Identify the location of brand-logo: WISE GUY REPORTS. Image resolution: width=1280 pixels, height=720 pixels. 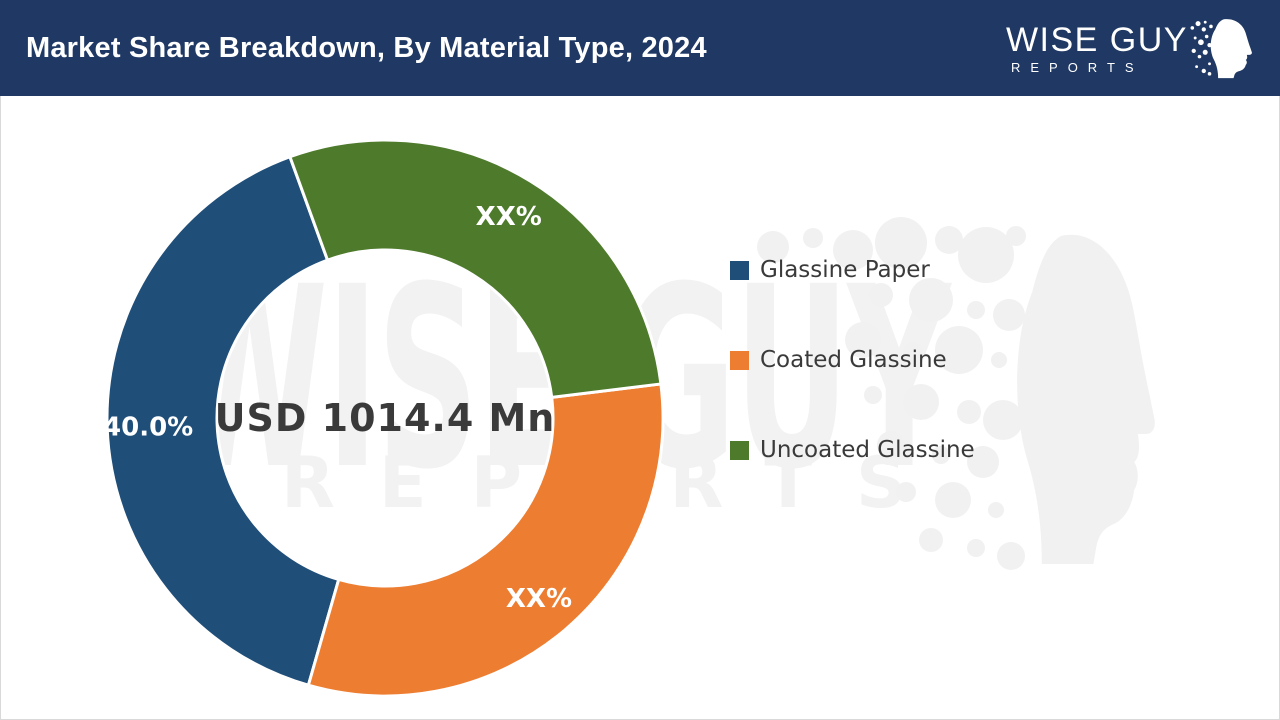
(1130, 48).